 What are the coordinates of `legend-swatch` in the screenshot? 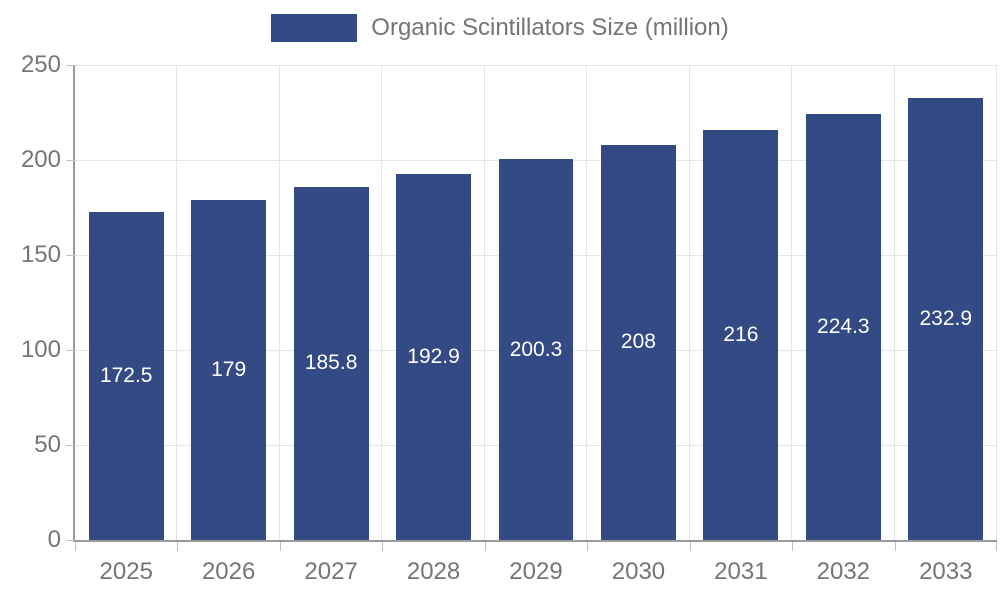 It's located at (314, 28).